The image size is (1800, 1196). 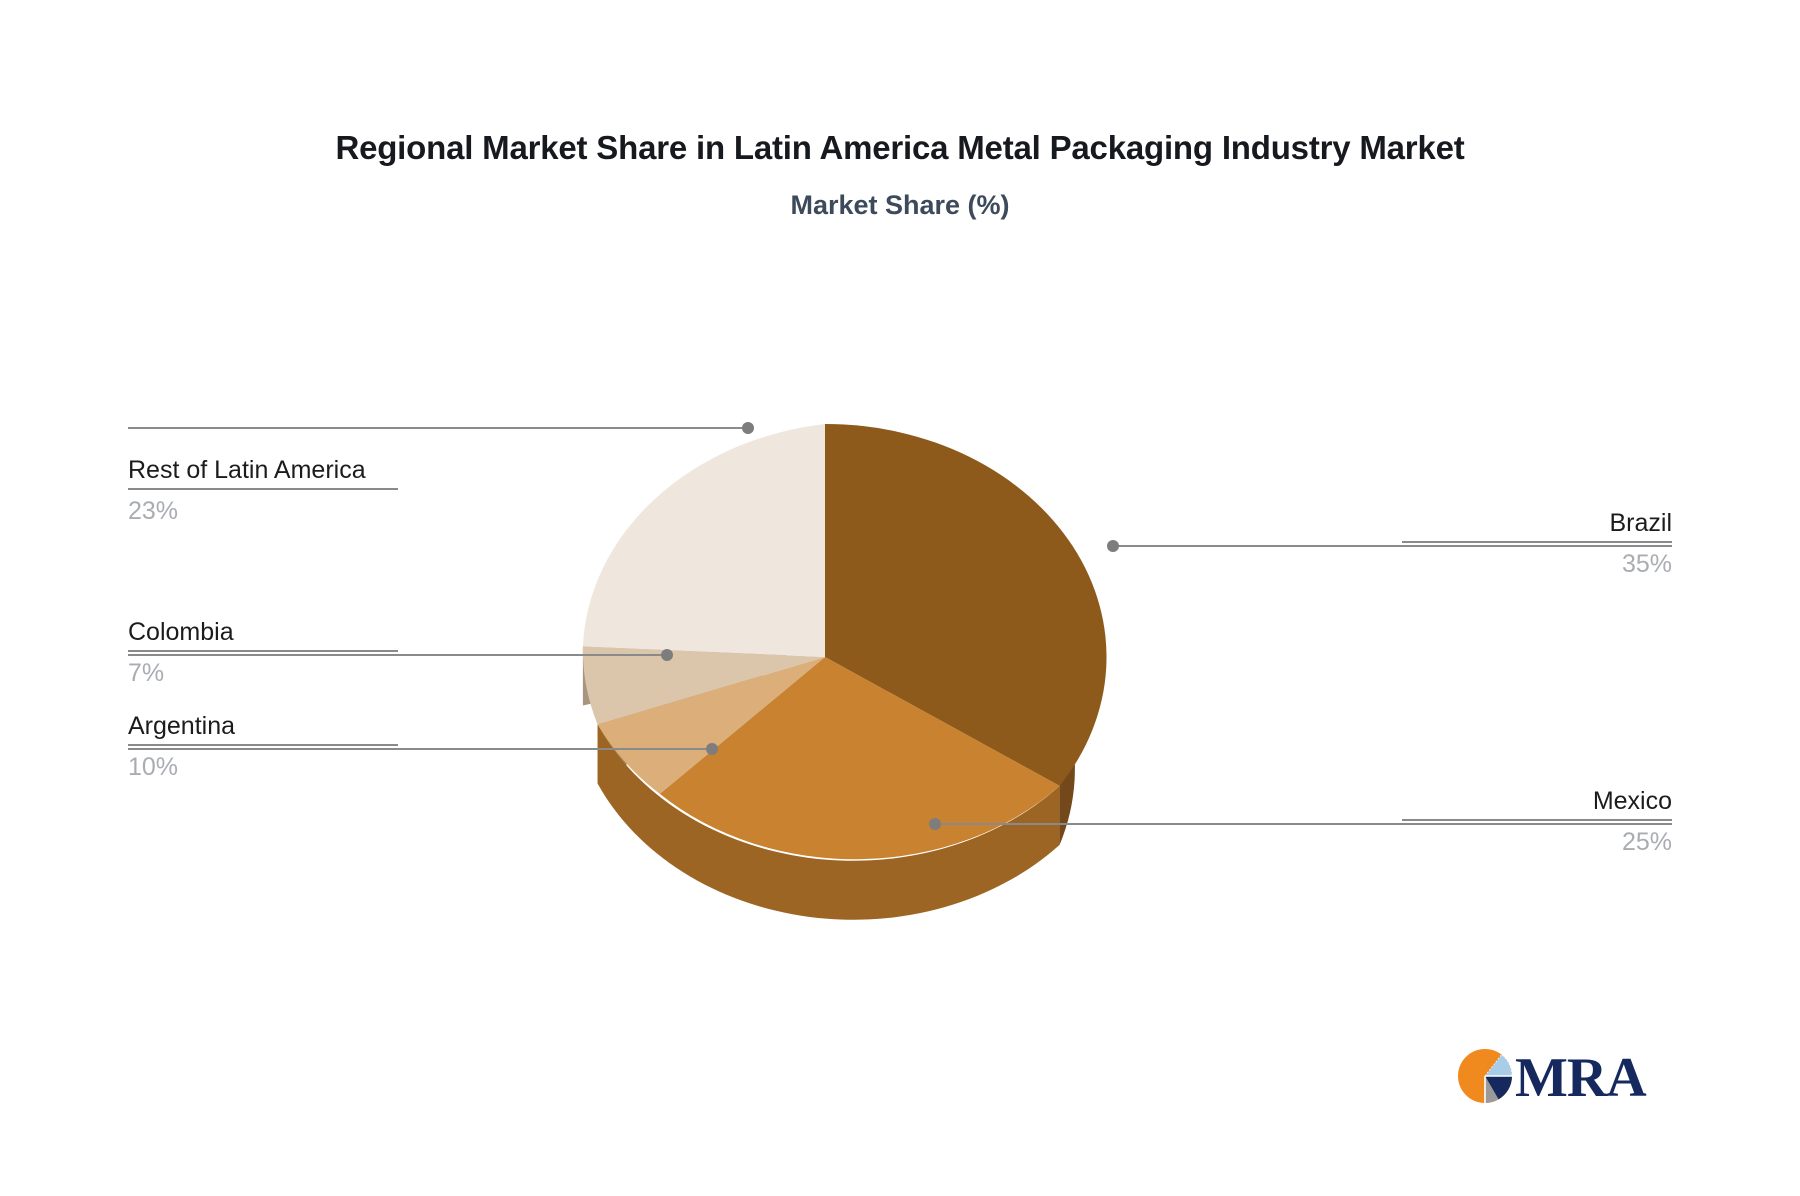 I want to click on callout-mexico: Mexico 25%, so click(x=1537, y=822).